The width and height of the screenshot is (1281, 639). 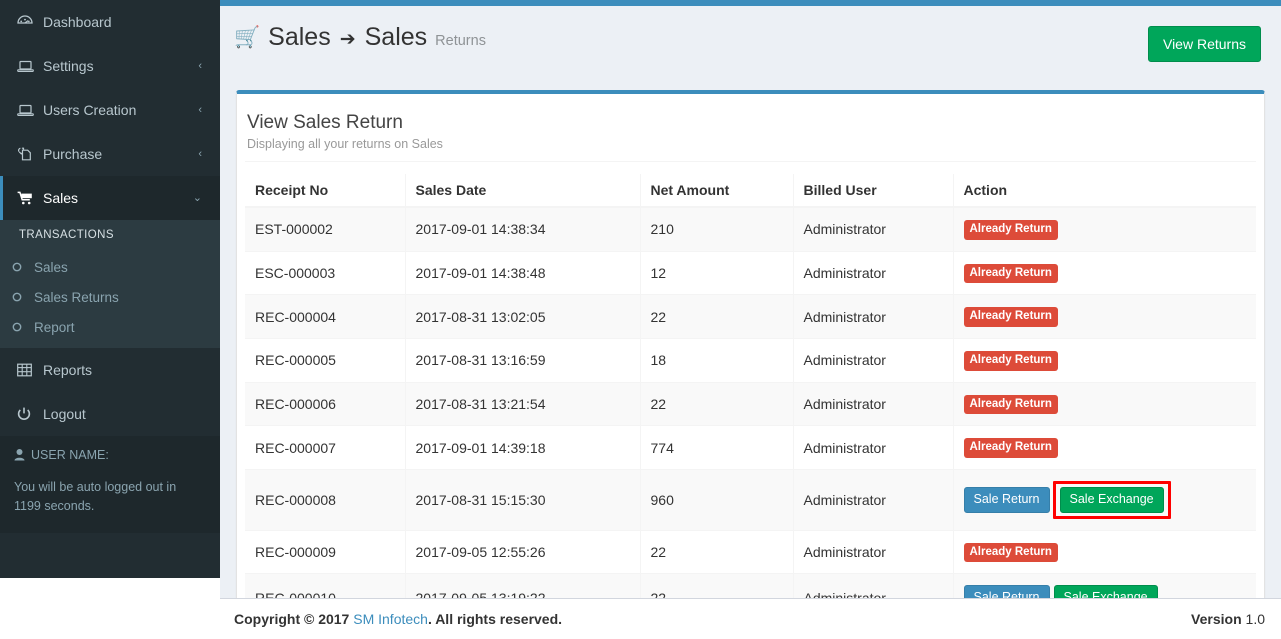 What do you see at coordinates (110, 370) in the screenshot?
I see `sidebar-item-reports: Reports` at bounding box center [110, 370].